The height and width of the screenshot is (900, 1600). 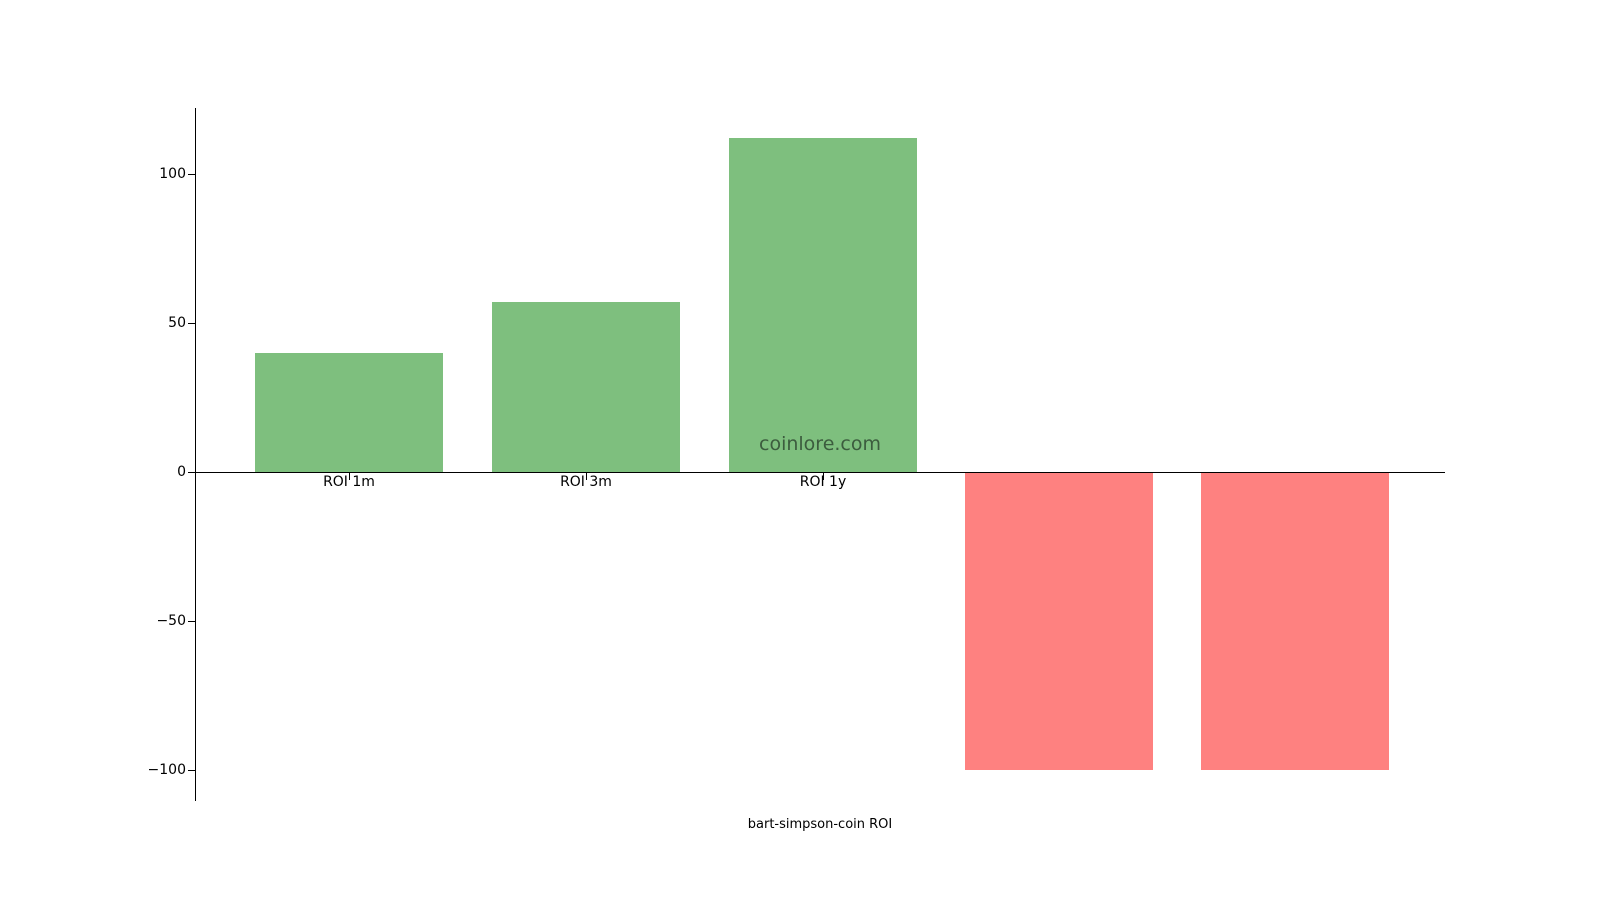 What do you see at coordinates (349, 412) in the screenshot?
I see `bar-roi-1m` at bounding box center [349, 412].